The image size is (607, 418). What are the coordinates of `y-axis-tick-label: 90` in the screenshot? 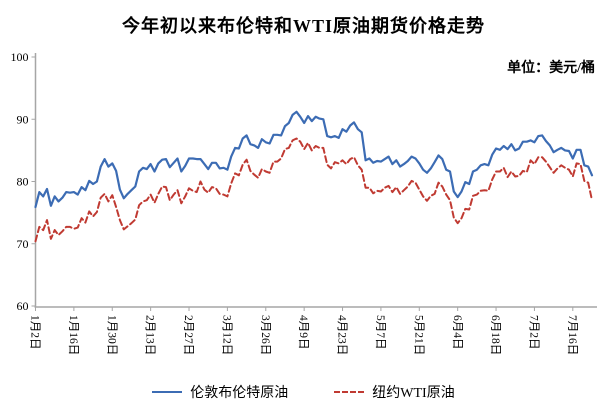 It's located at (23, 119).